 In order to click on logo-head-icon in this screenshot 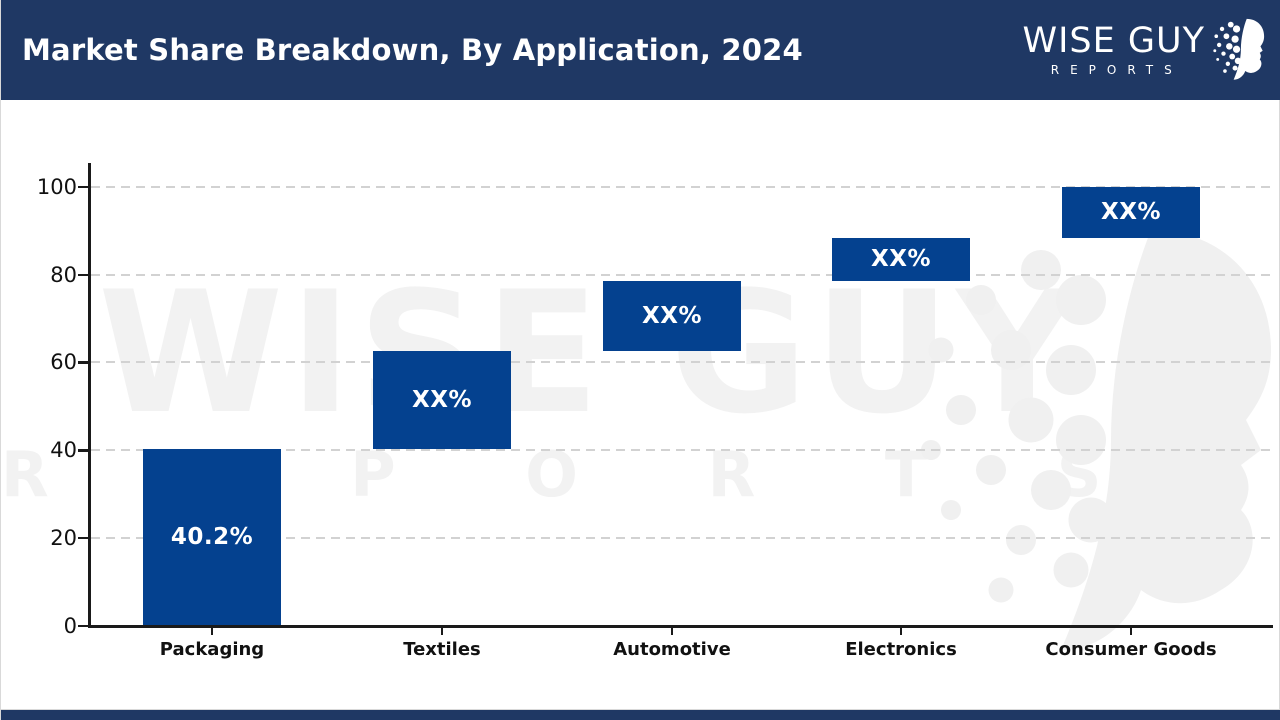, I will do `click(1239, 49)`.